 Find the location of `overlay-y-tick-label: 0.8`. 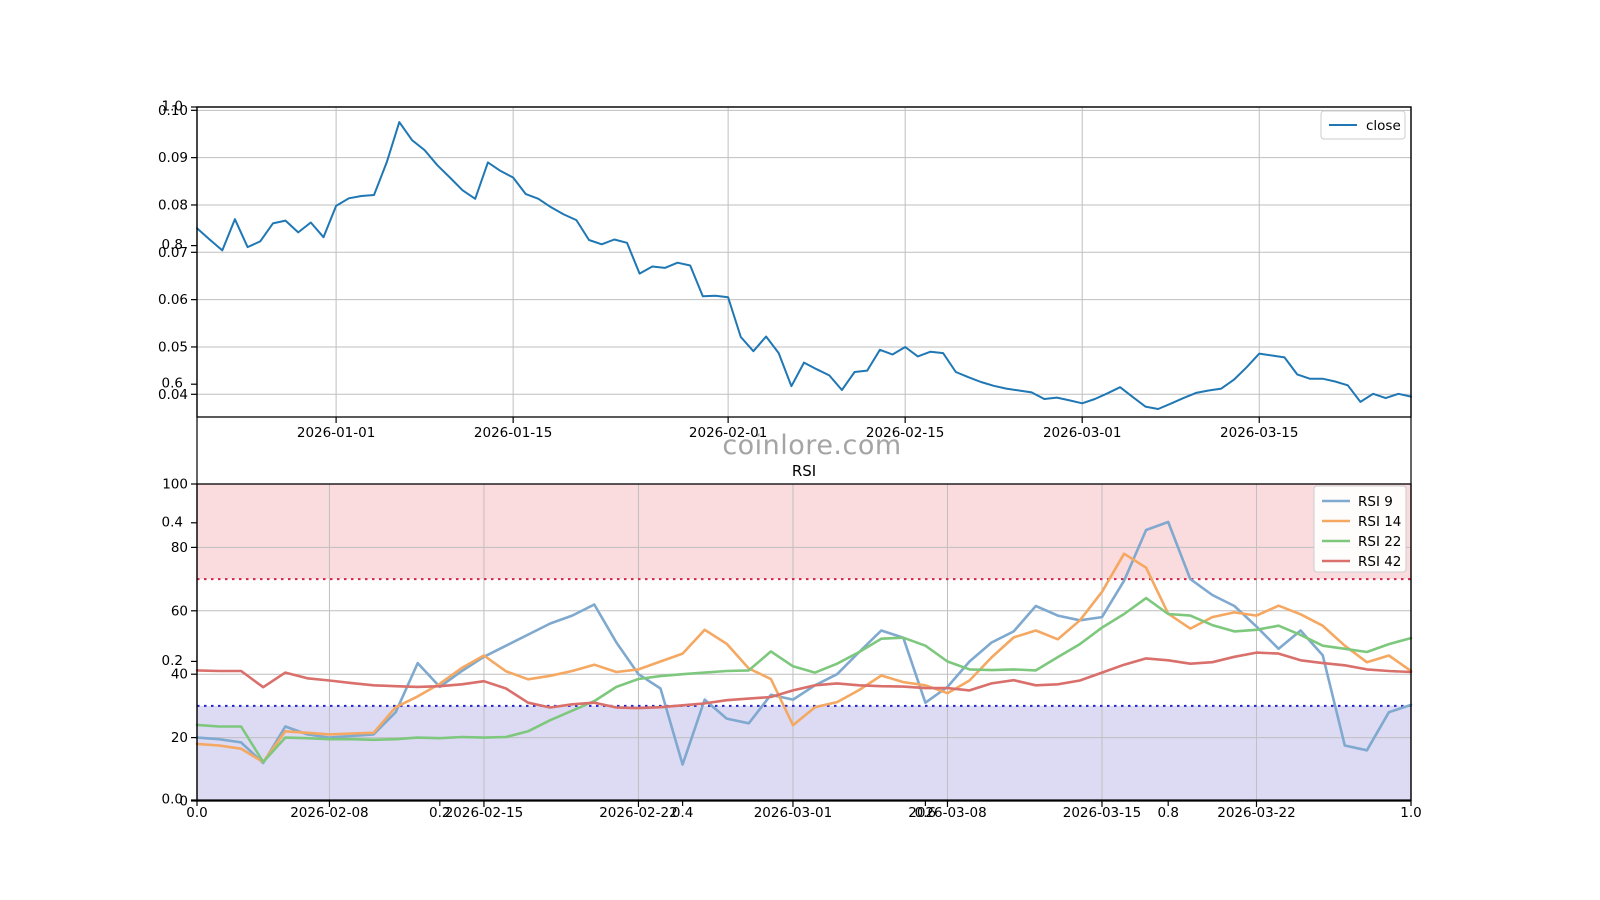

overlay-y-tick-label: 0.8 is located at coordinates (172, 245).